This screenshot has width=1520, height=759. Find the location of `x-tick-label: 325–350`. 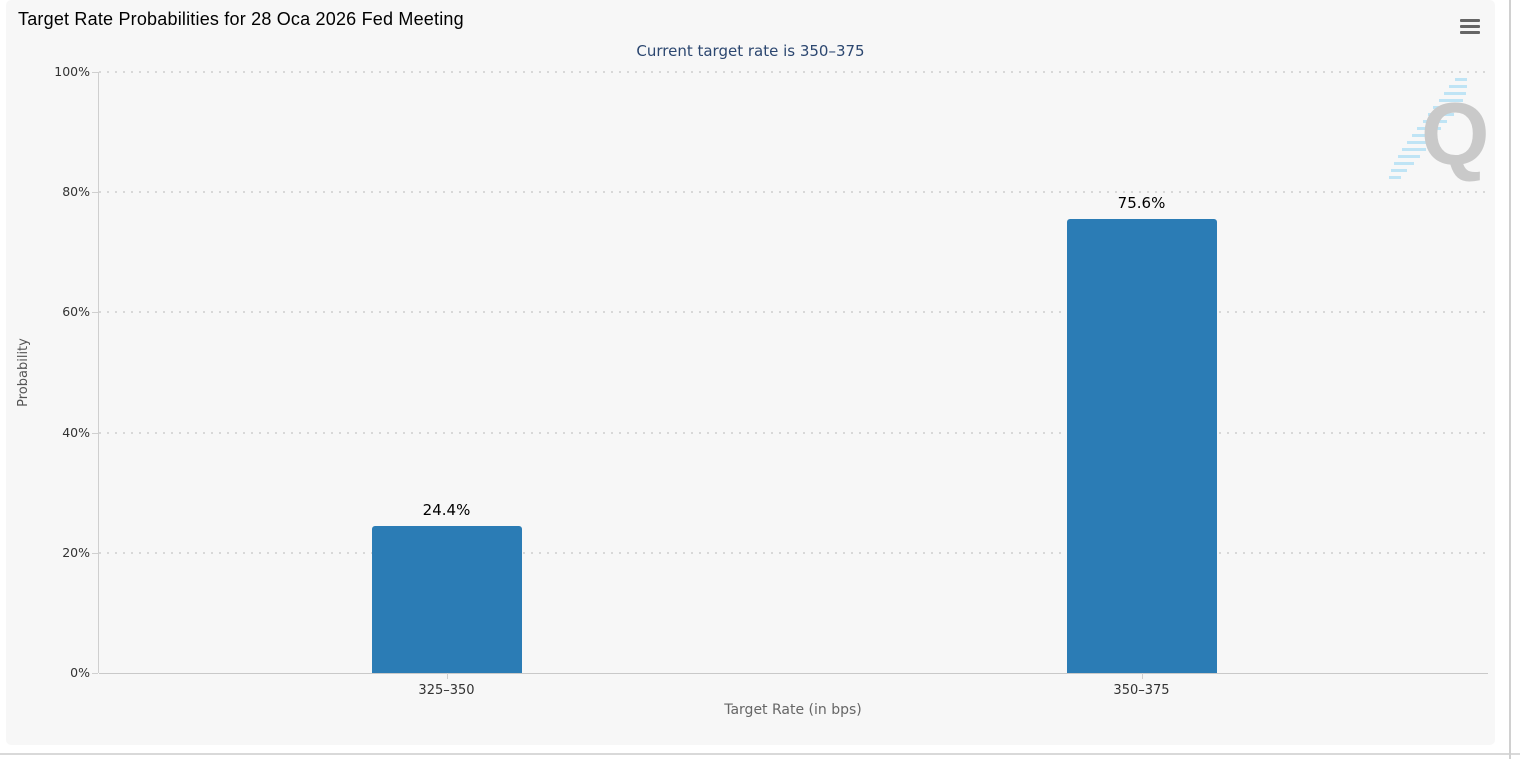

x-tick-label: 325–350 is located at coordinates (446, 690).